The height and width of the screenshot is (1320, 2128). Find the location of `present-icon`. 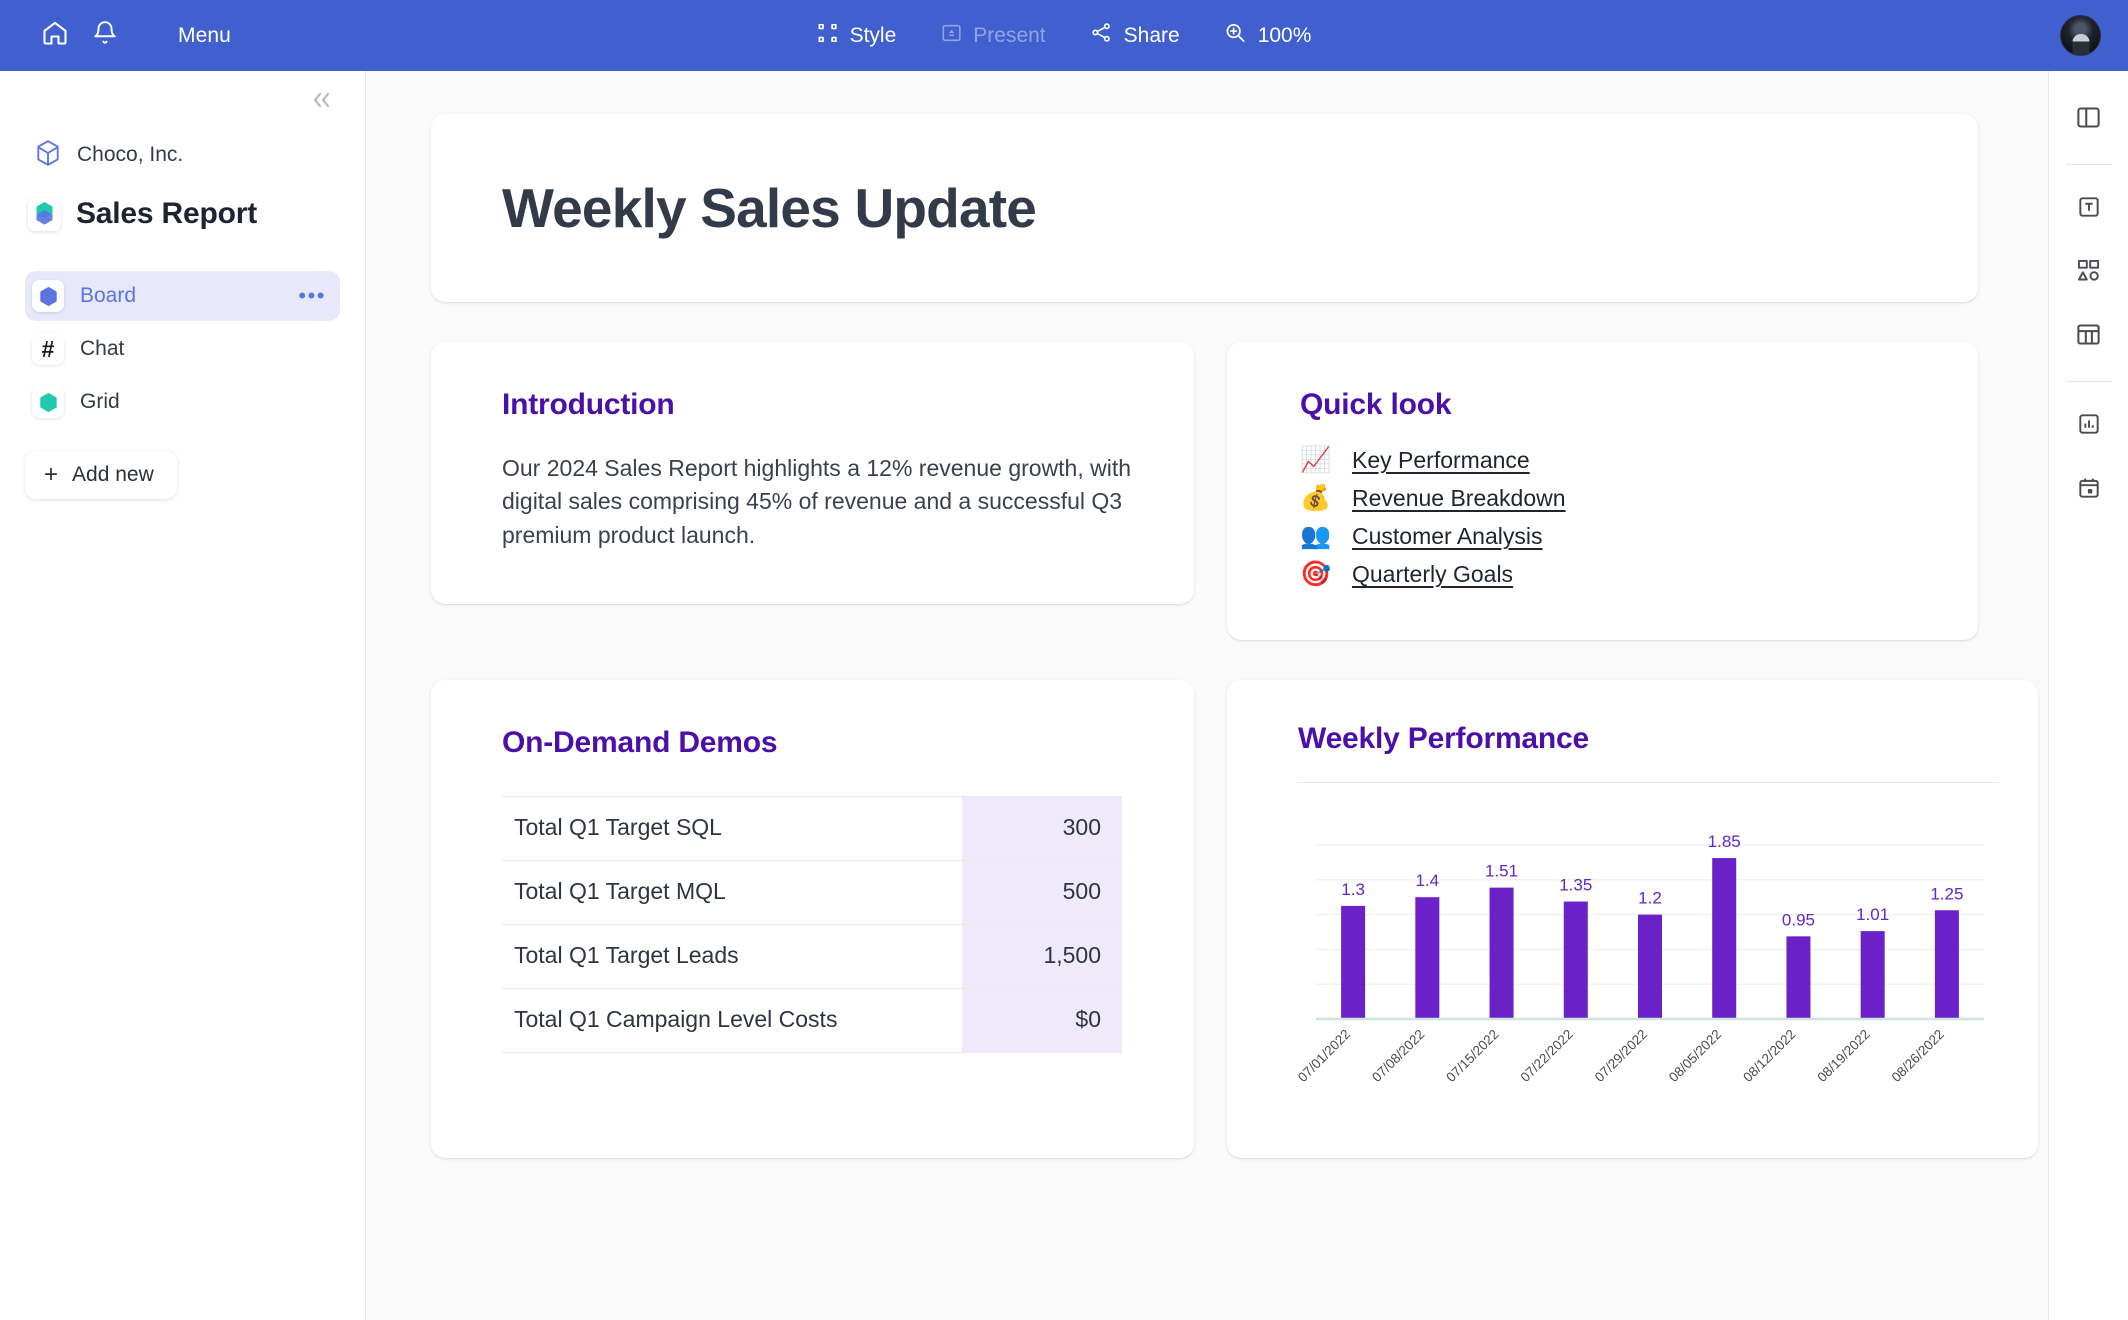

present-icon is located at coordinates (951, 36).